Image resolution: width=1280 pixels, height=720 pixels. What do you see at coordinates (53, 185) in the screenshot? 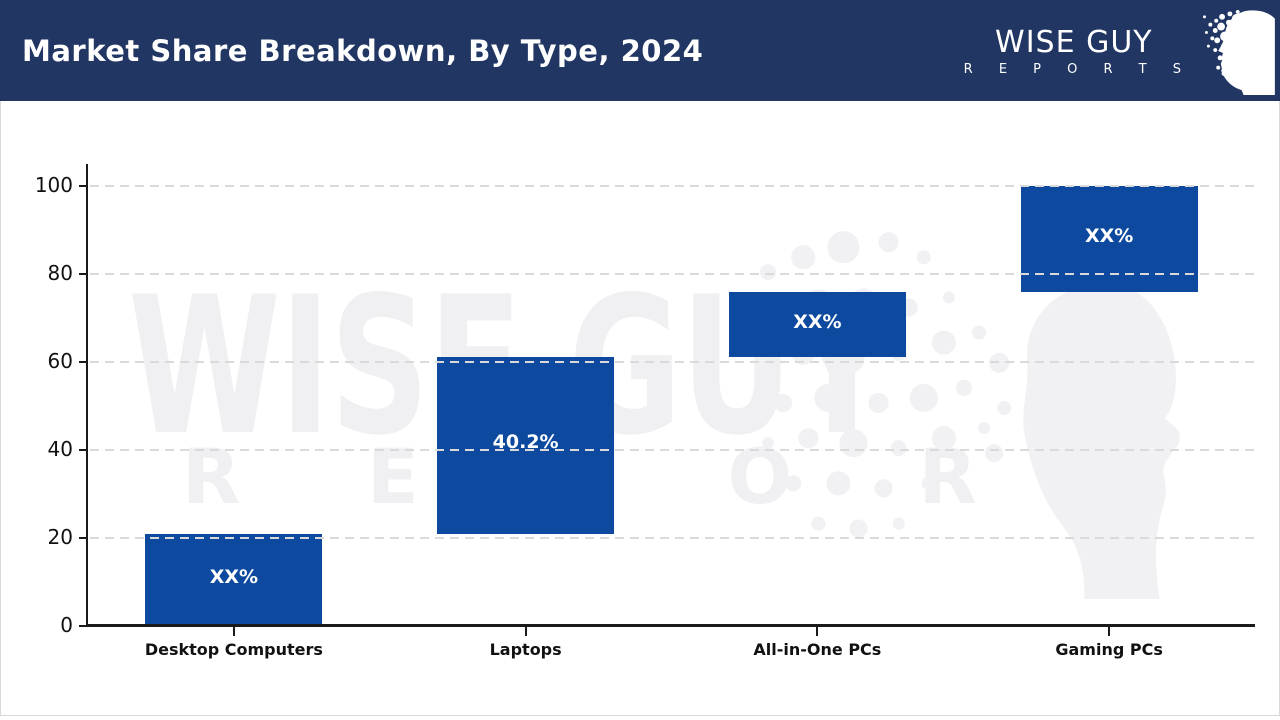
I see `y-tick-label: 100` at bounding box center [53, 185].